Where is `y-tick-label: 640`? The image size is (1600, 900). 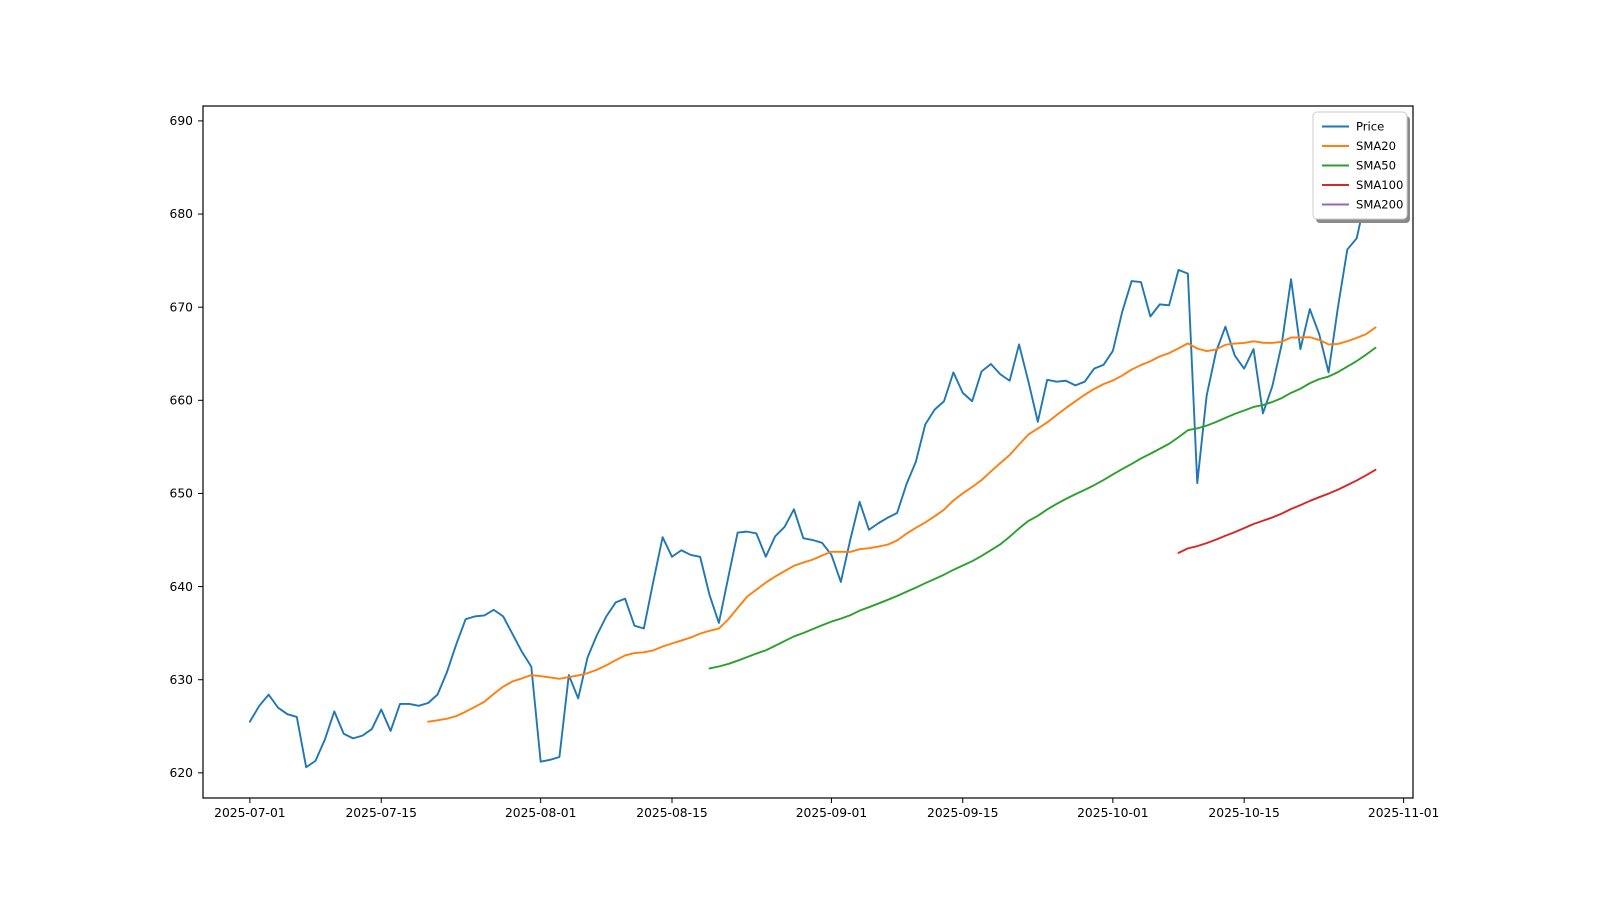 y-tick-label: 640 is located at coordinates (181, 587).